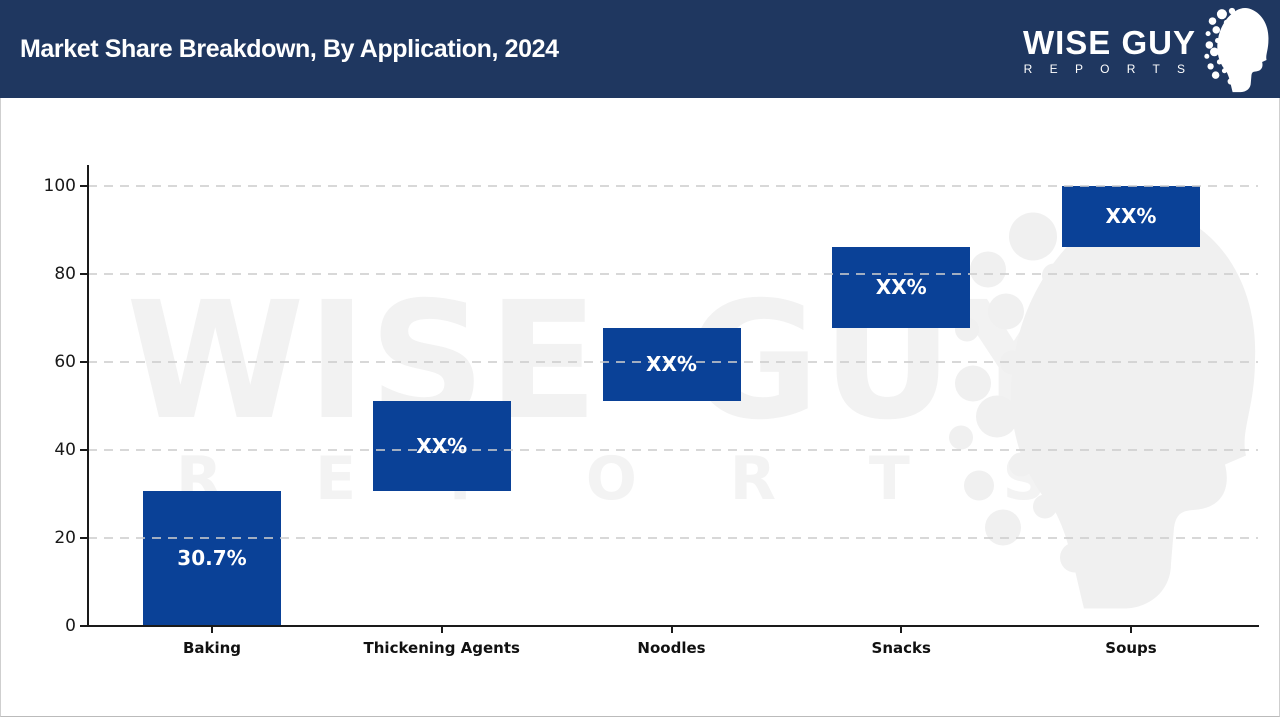 The height and width of the screenshot is (720, 1280). Describe the element at coordinates (65, 450) in the screenshot. I see `y-axis-tick-label: 40` at that location.